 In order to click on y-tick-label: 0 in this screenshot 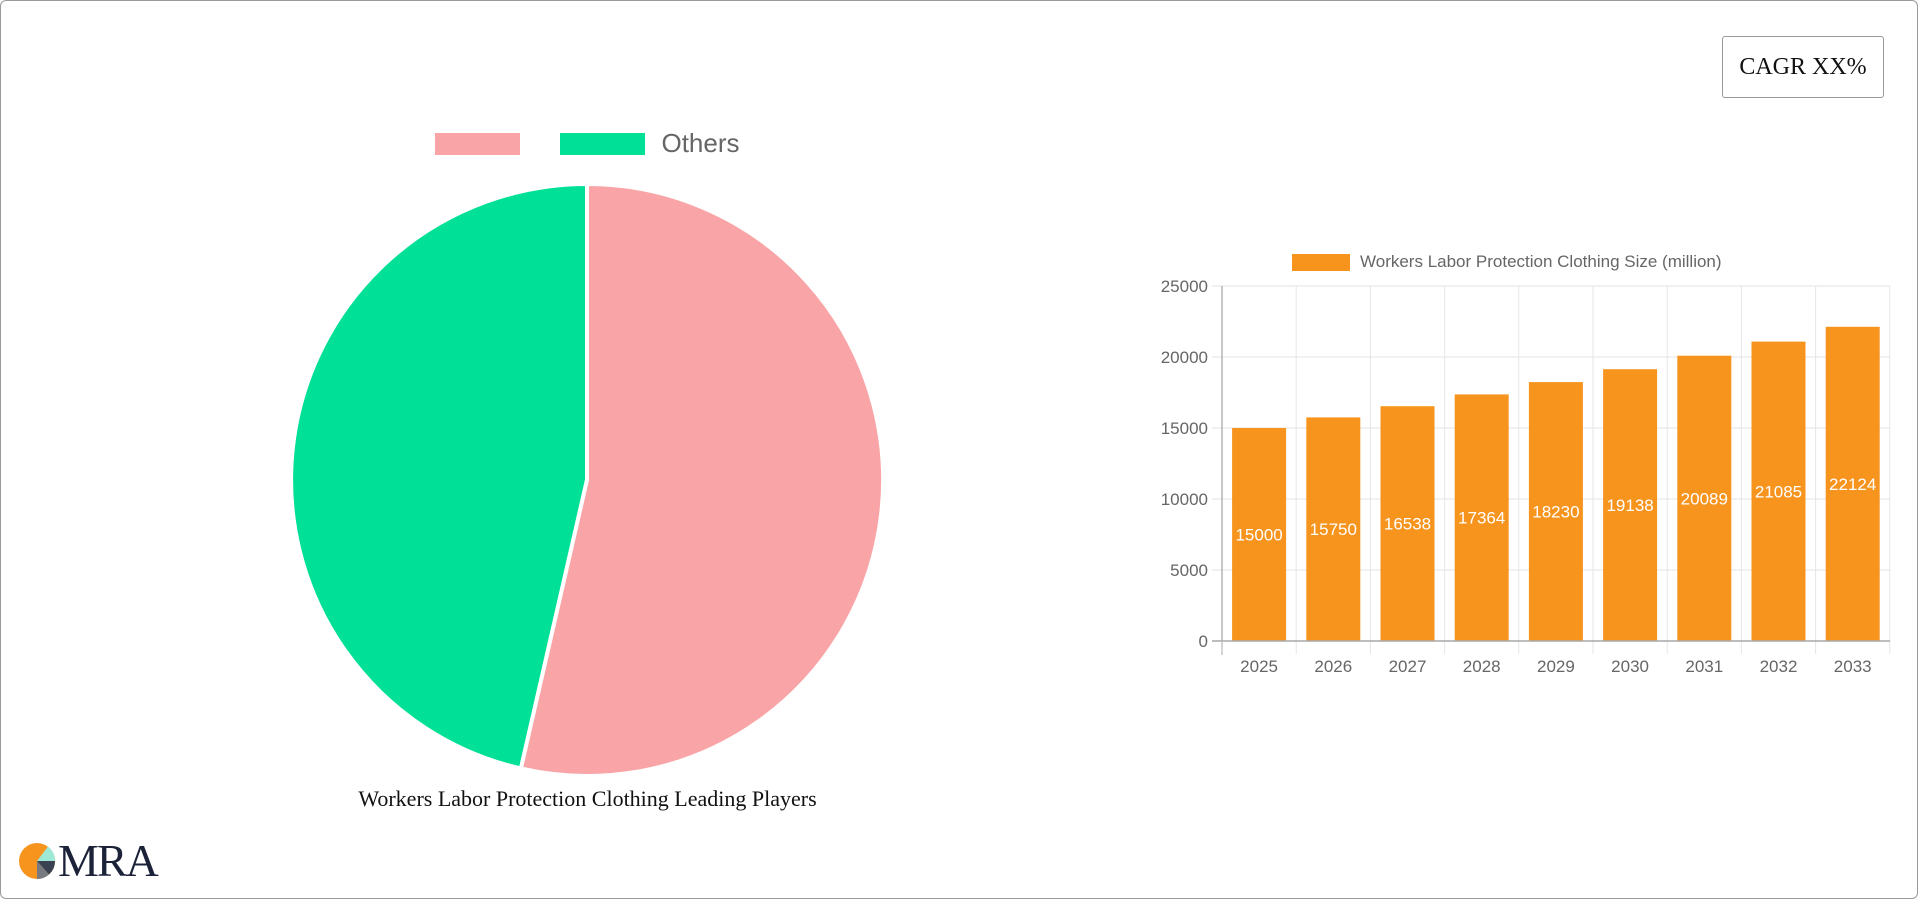, I will do `click(1203, 641)`.